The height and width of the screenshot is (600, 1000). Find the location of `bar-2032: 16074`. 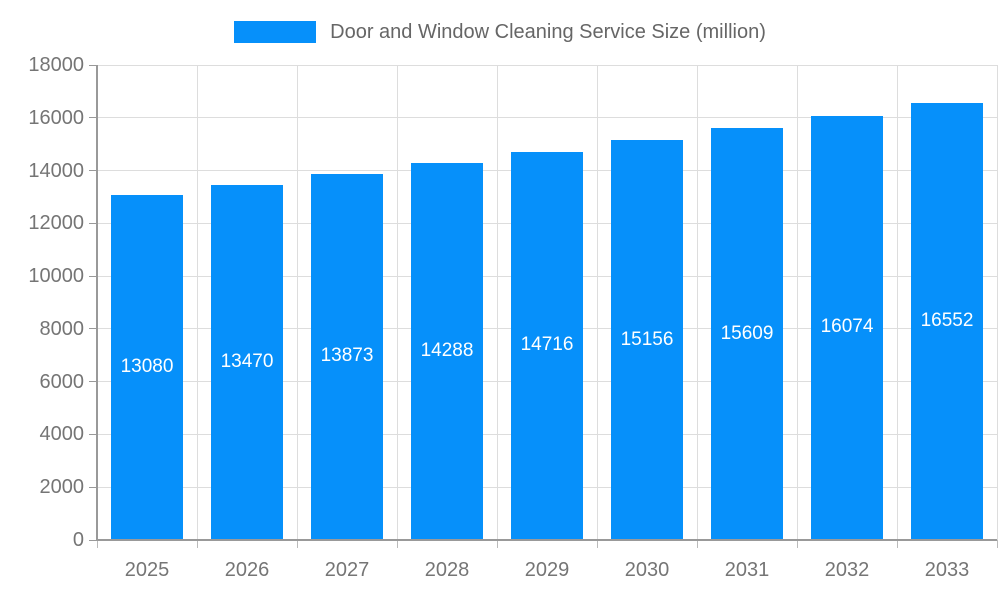

bar-2032: 16074 is located at coordinates (847, 327).